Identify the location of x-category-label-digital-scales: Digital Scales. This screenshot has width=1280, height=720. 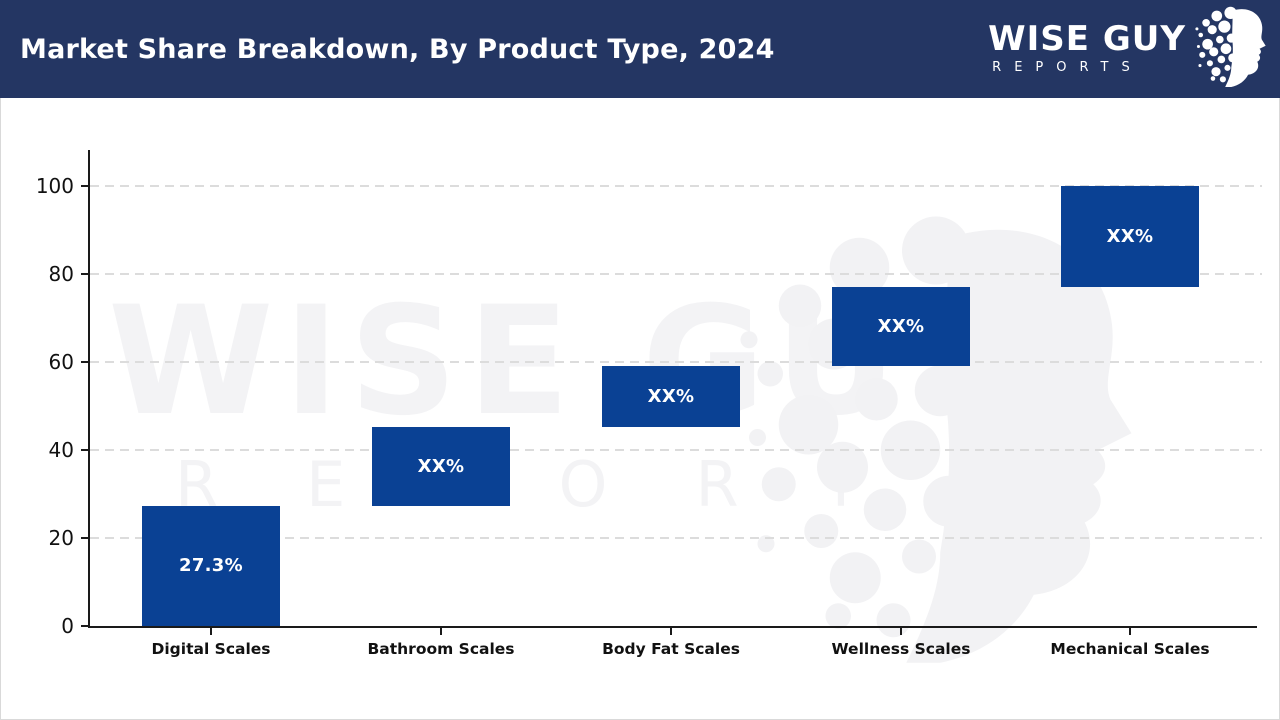
(211, 649).